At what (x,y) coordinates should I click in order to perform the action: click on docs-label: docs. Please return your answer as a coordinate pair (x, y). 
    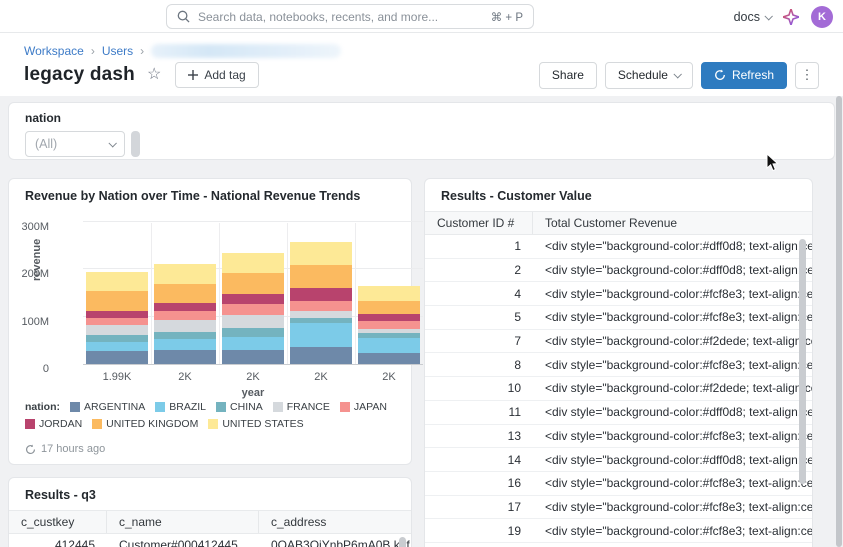
    Looking at the image, I should click on (746, 16).